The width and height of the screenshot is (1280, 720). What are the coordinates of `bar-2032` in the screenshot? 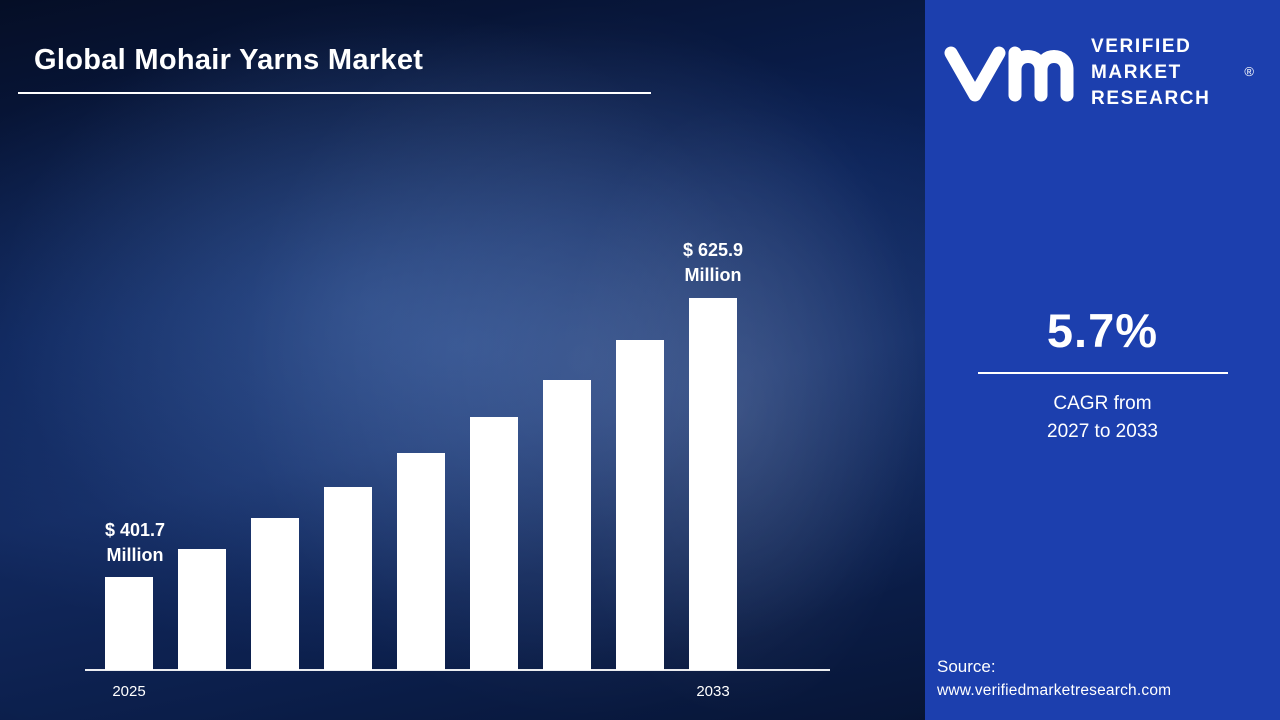 It's located at (640, 505).